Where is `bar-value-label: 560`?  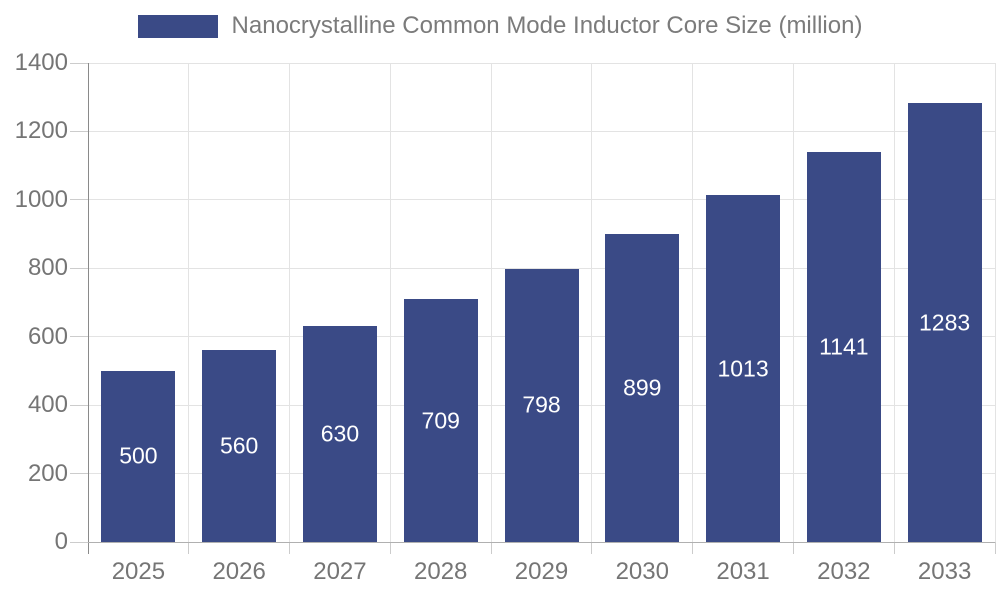 bar-value-label: 560 is located at coordinates (239, 445).